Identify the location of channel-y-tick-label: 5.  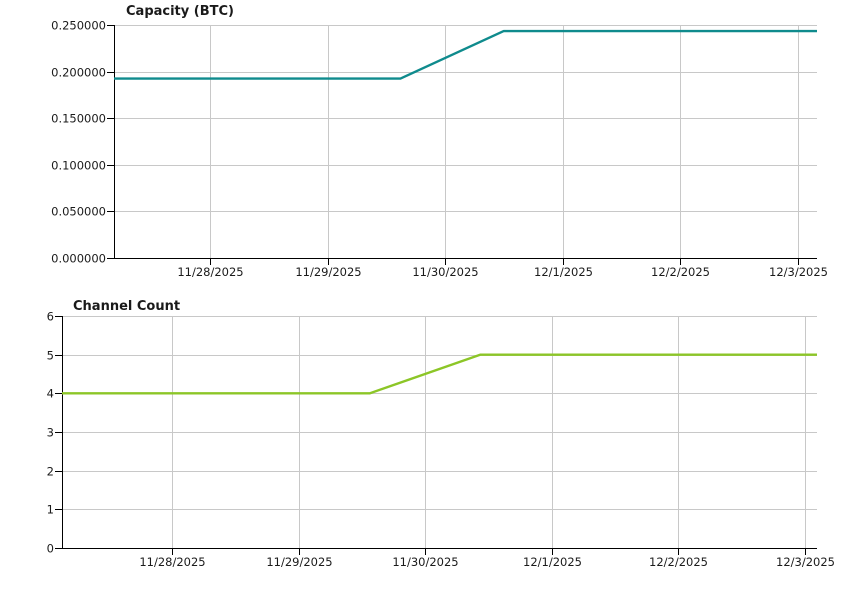
(50, 356).